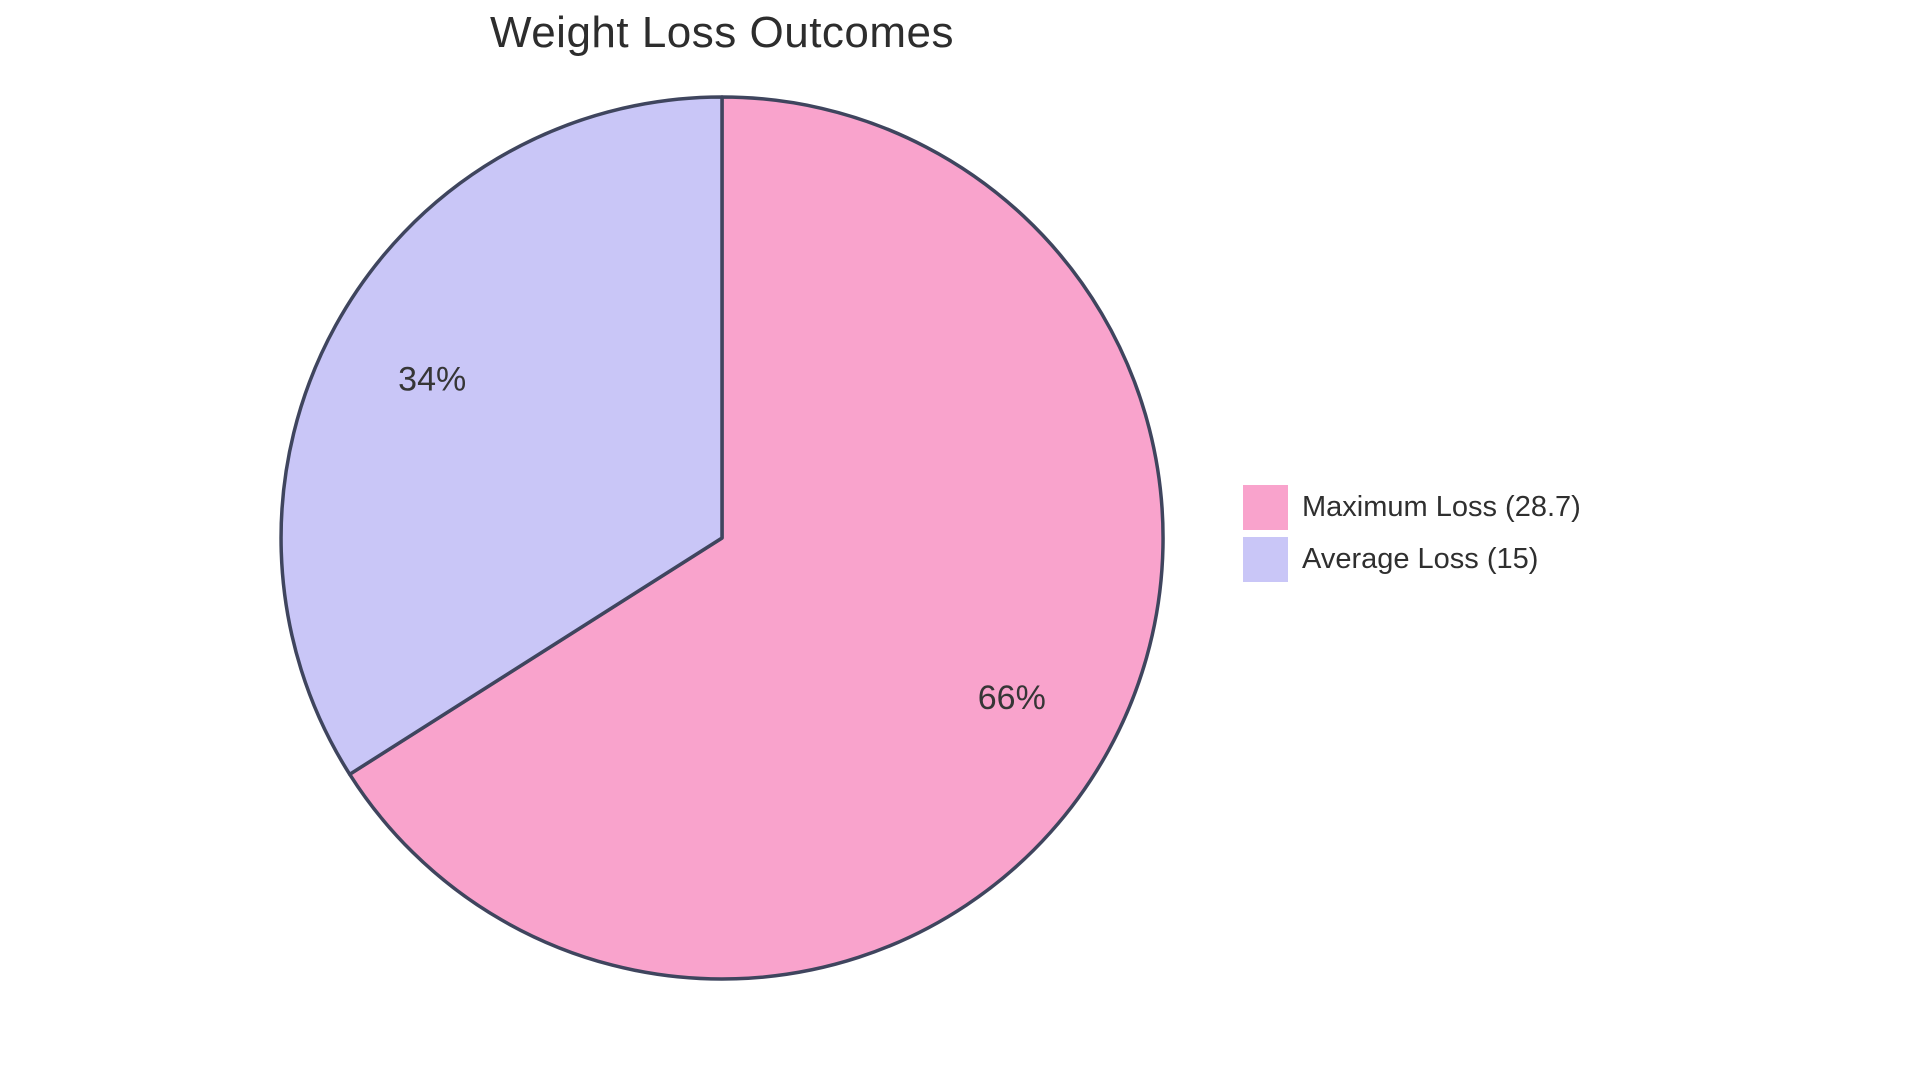 The width and height of the screenshot is (1920, 1083). What do you see at coordinates (1420, 559) in the screenshot?
I see `legend-label-average-loss: Average Loss (15)` at bounding box center [1420, 559].